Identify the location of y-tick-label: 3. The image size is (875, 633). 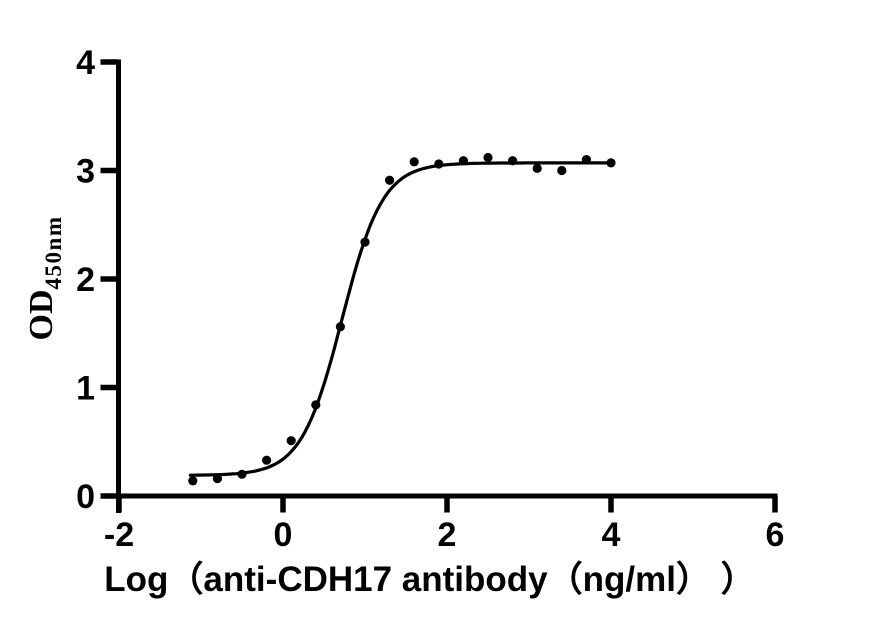
(85, 172).